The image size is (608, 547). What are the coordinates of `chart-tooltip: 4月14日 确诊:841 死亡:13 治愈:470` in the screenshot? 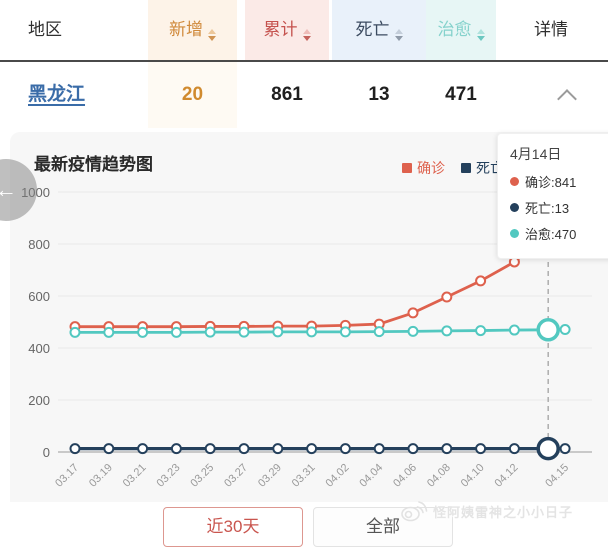 It's located at (552, 196).